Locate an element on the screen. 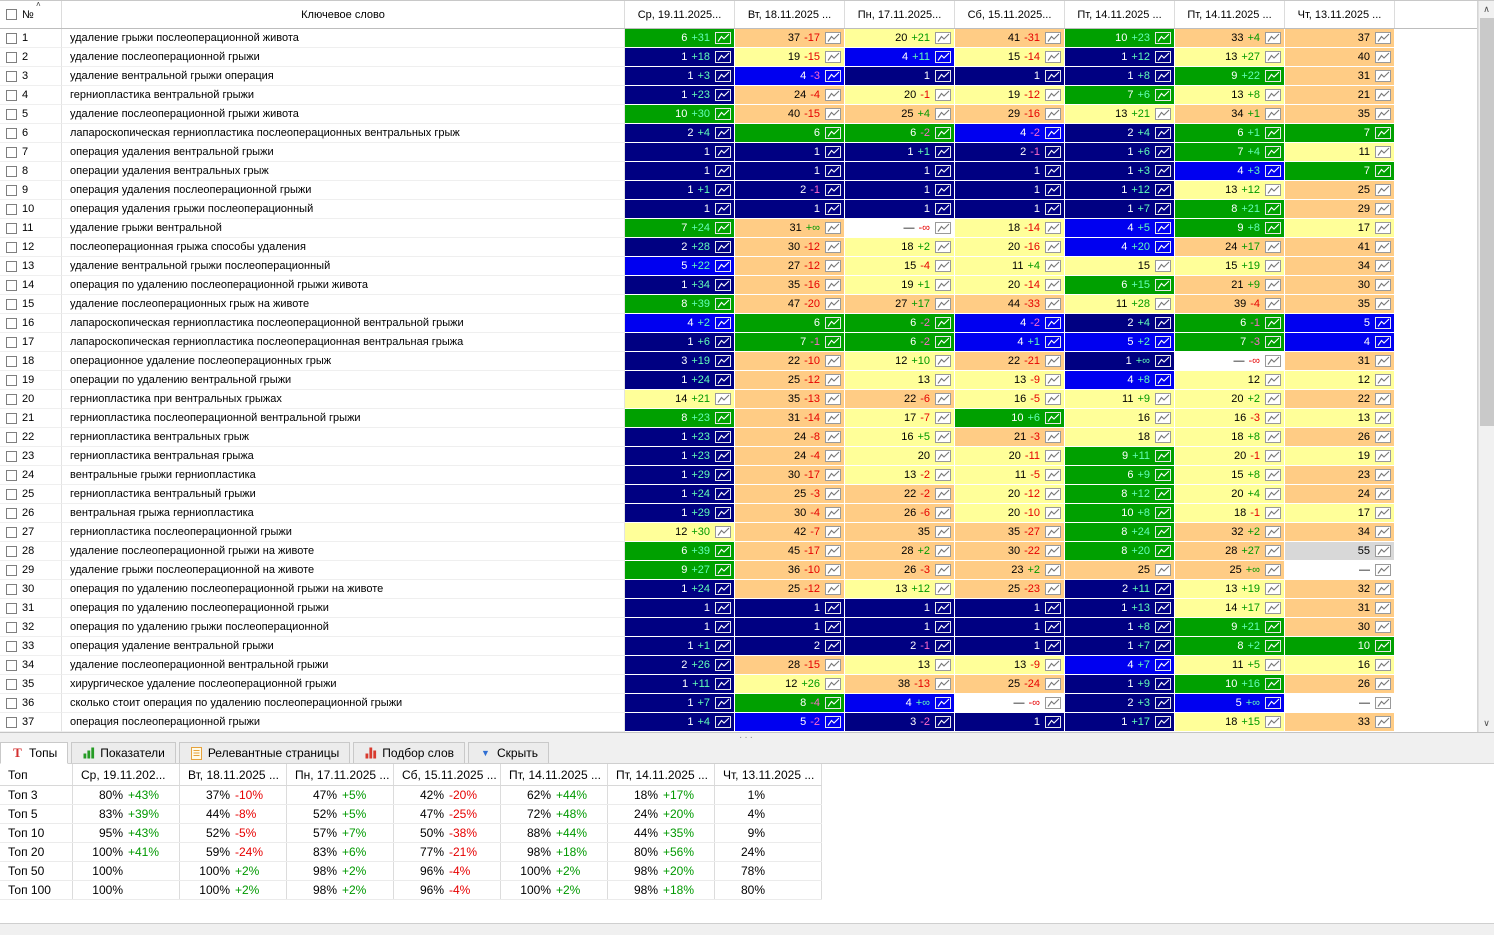 The image size is (1494, 935). position-cell: 15 -14 is located at coordinates (1010, 57).